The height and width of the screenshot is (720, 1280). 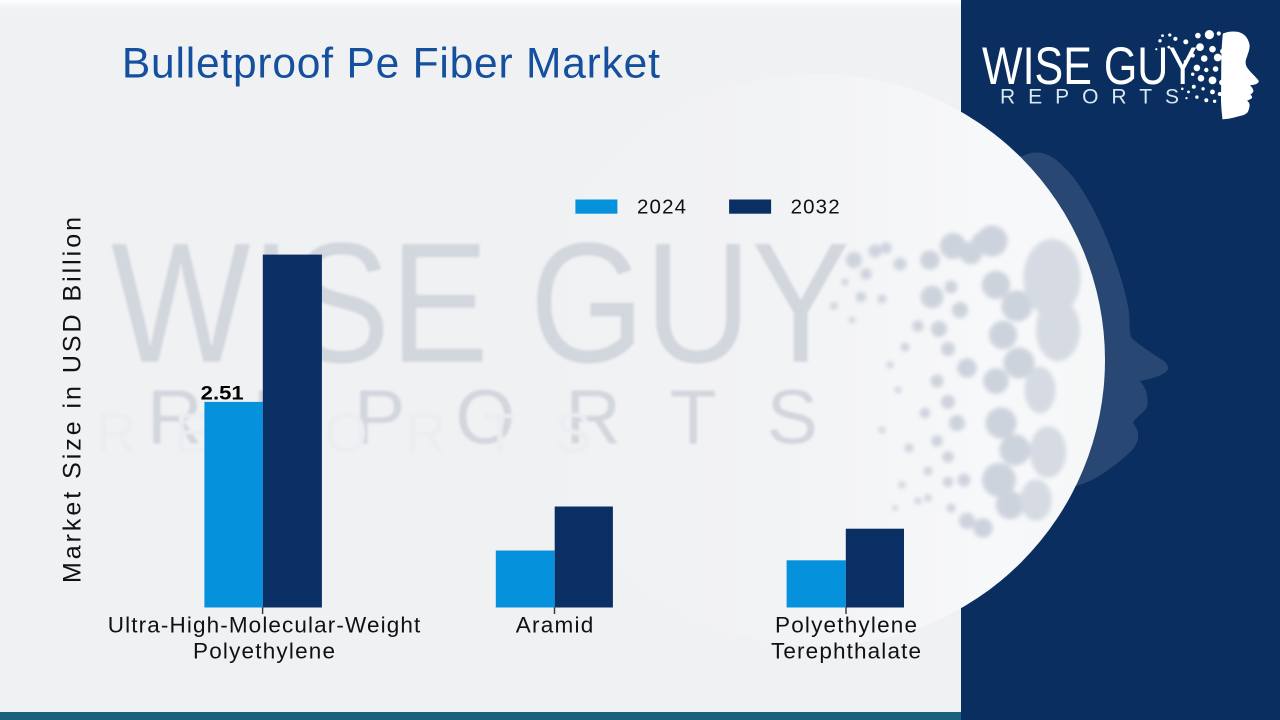 I want to click on svg-text: 2.51, so click(x=222, y=393).